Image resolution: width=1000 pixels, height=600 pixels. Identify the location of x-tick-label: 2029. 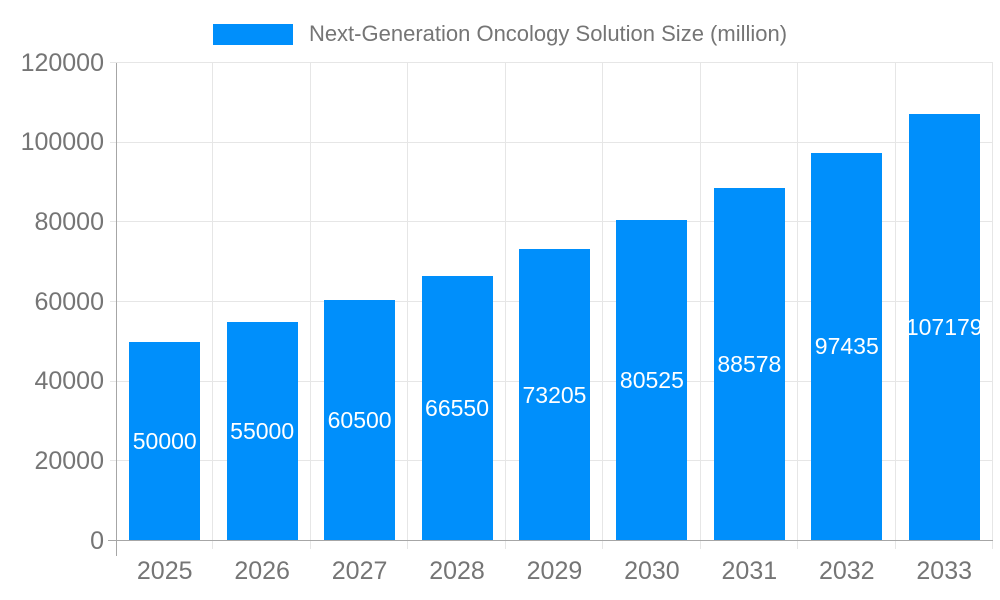
(554, 571).